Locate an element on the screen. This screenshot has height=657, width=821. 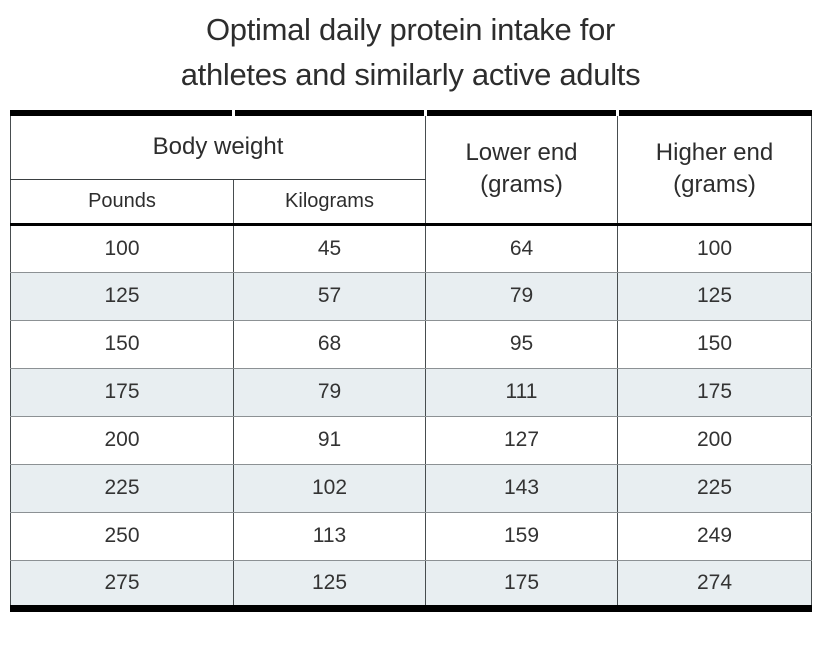
cell-pounds: 225 is located at coordinates (122, 488).